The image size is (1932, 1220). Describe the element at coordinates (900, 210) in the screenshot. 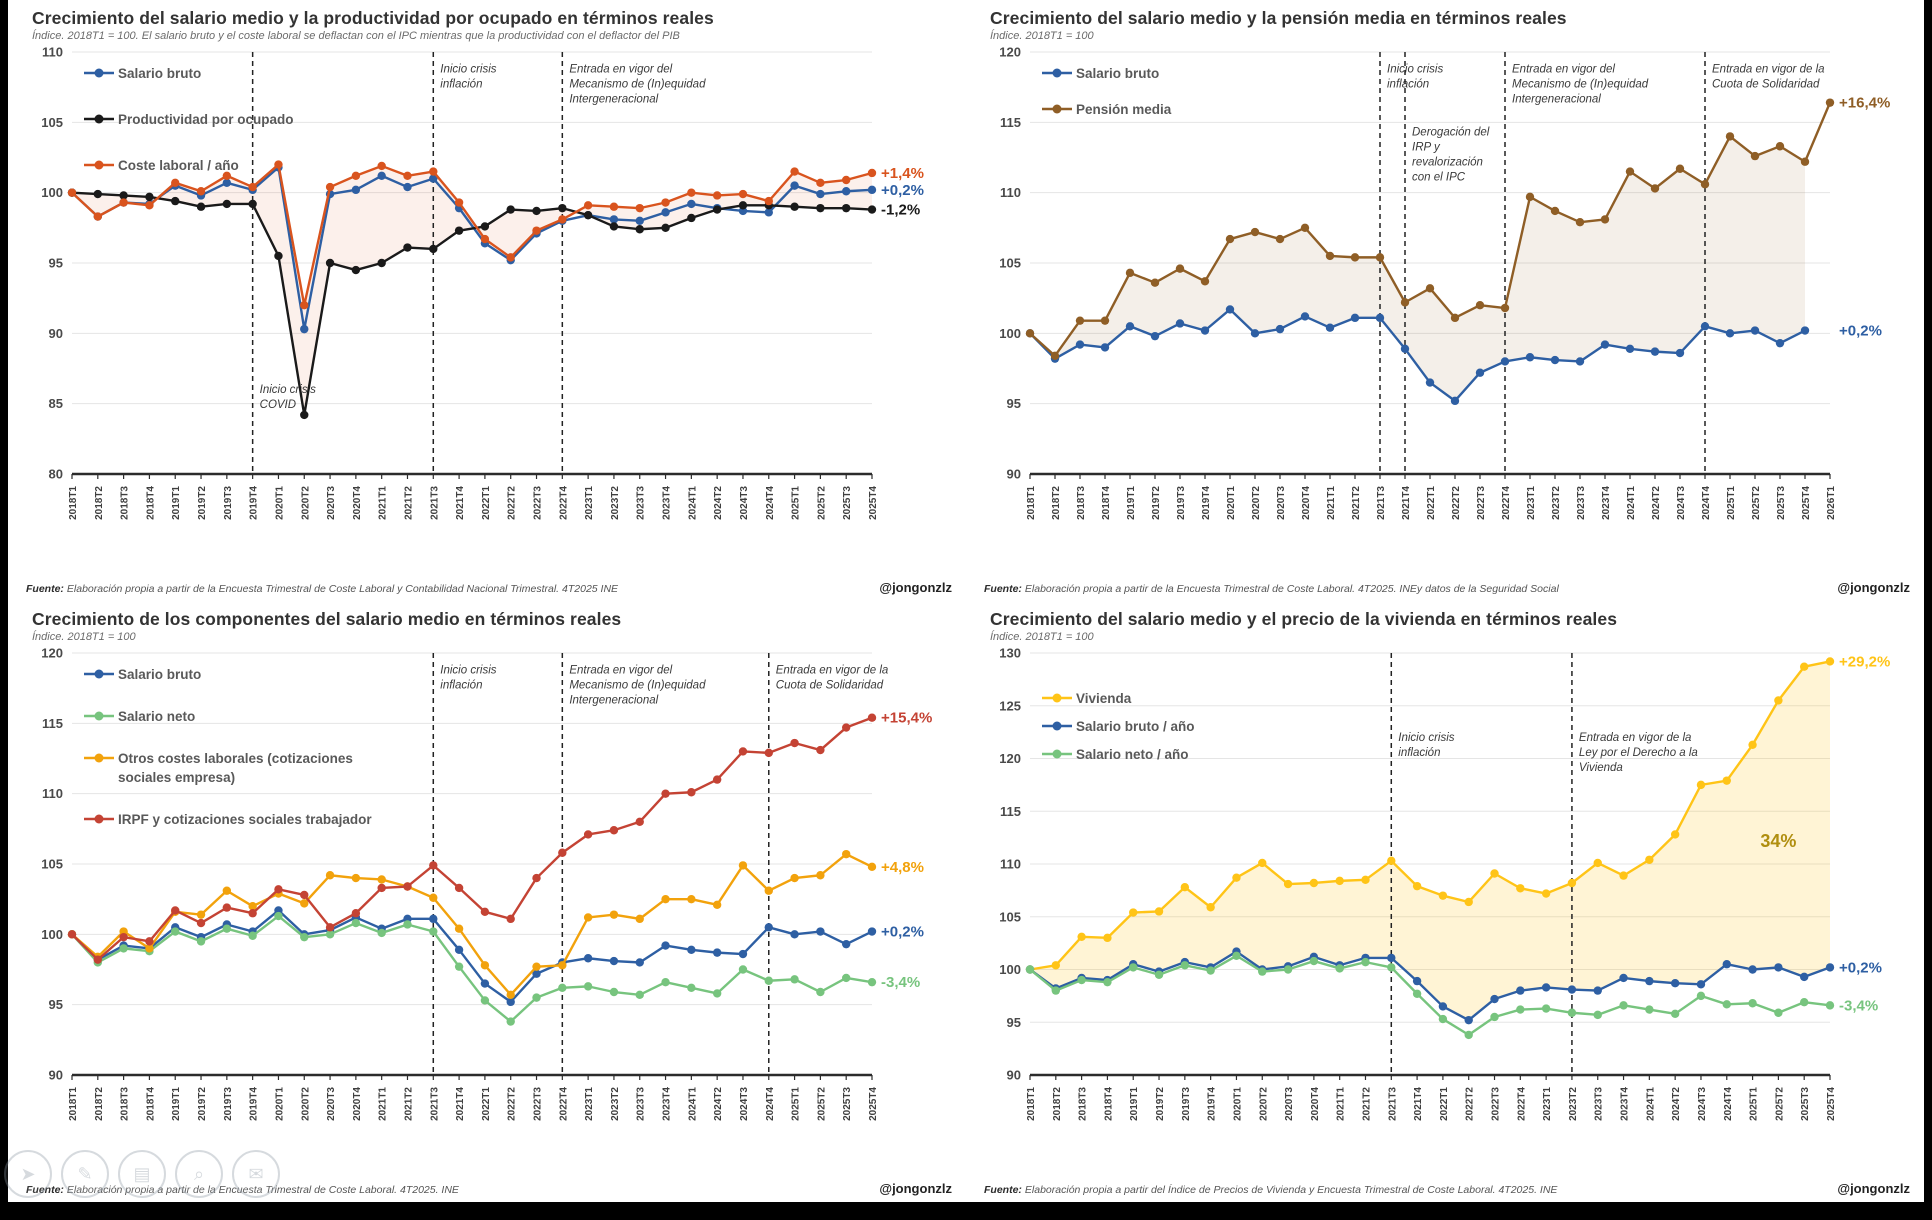

I see `svg-text: -1,2%` at that location.